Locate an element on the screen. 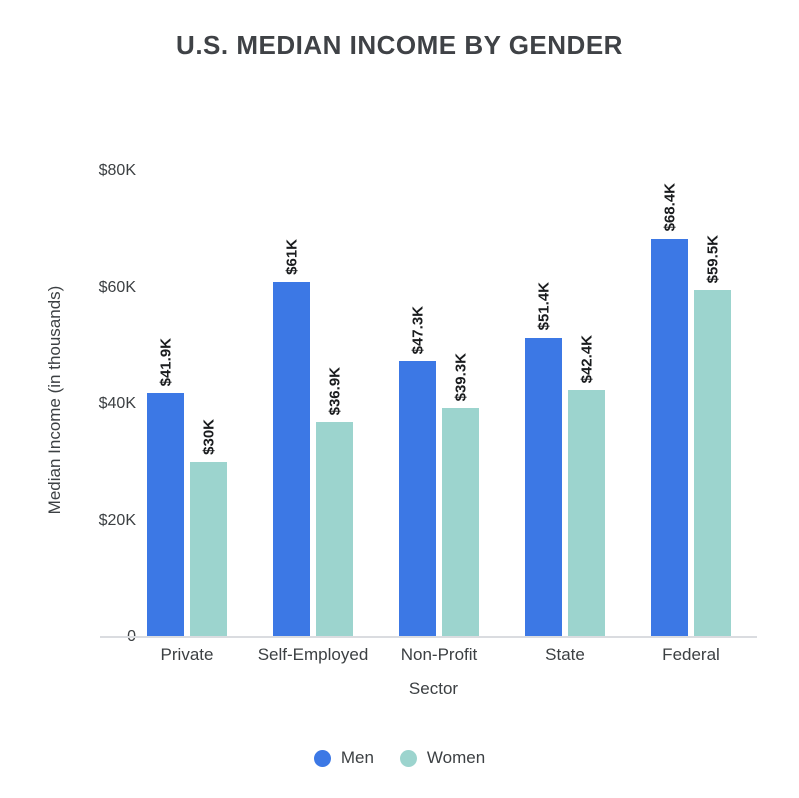 The height and width of the screenshot is (798, 799). legend-item-men: Men is located at coordinates (343, 758).